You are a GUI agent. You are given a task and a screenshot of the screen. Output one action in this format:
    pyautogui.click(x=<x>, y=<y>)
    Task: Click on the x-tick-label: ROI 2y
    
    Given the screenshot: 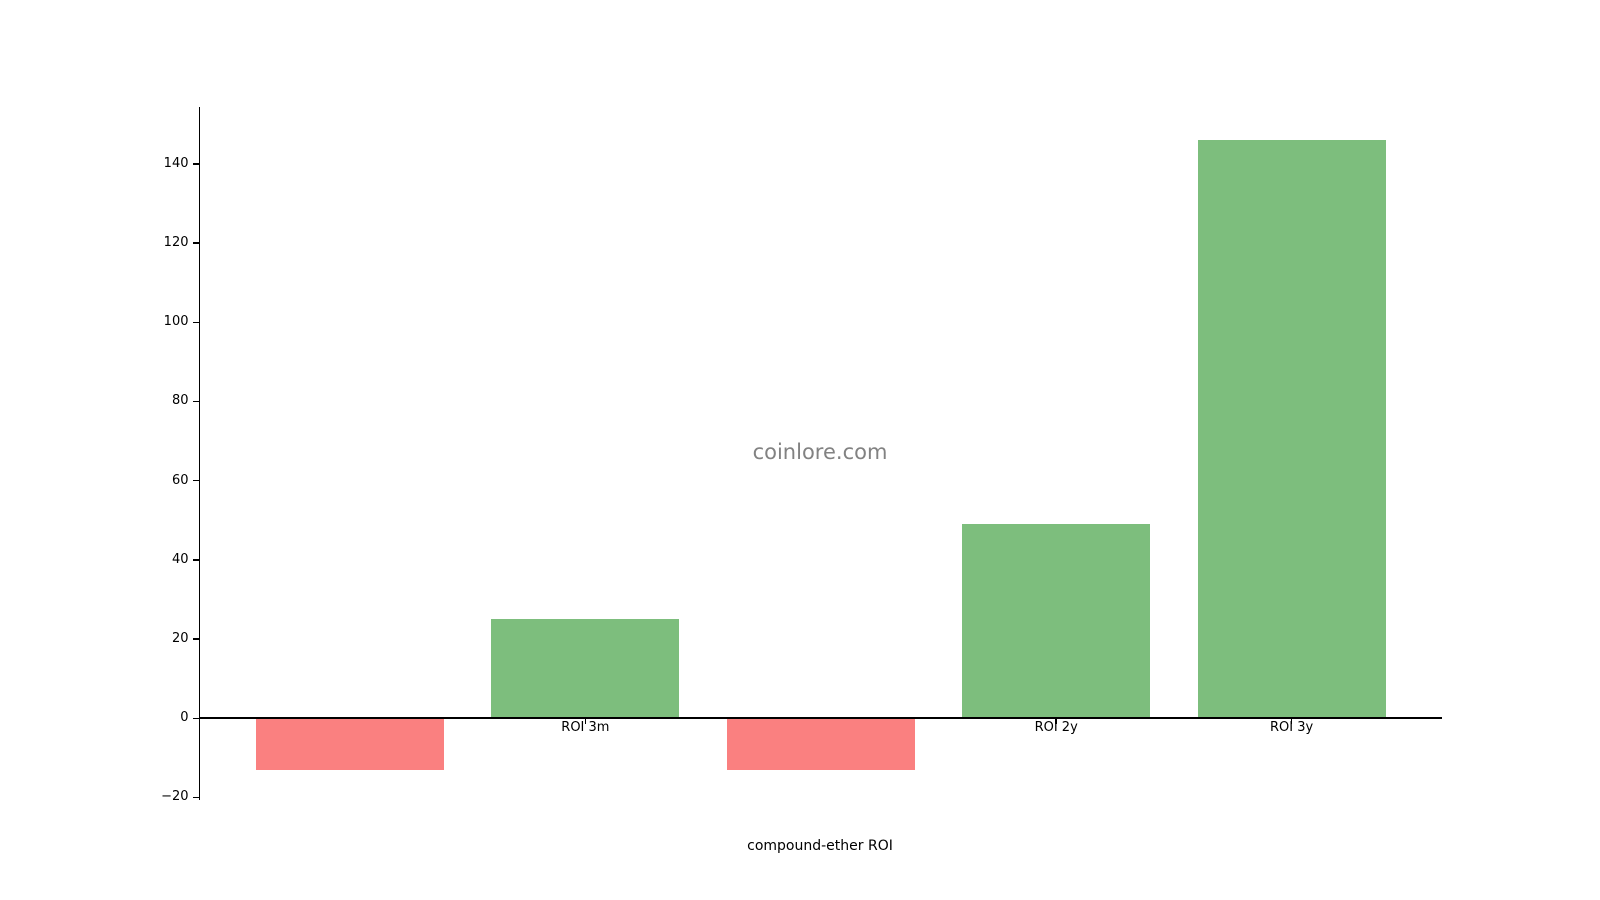 What is the action you would take?
    pyautogui.click(x=1056, y=728)
    